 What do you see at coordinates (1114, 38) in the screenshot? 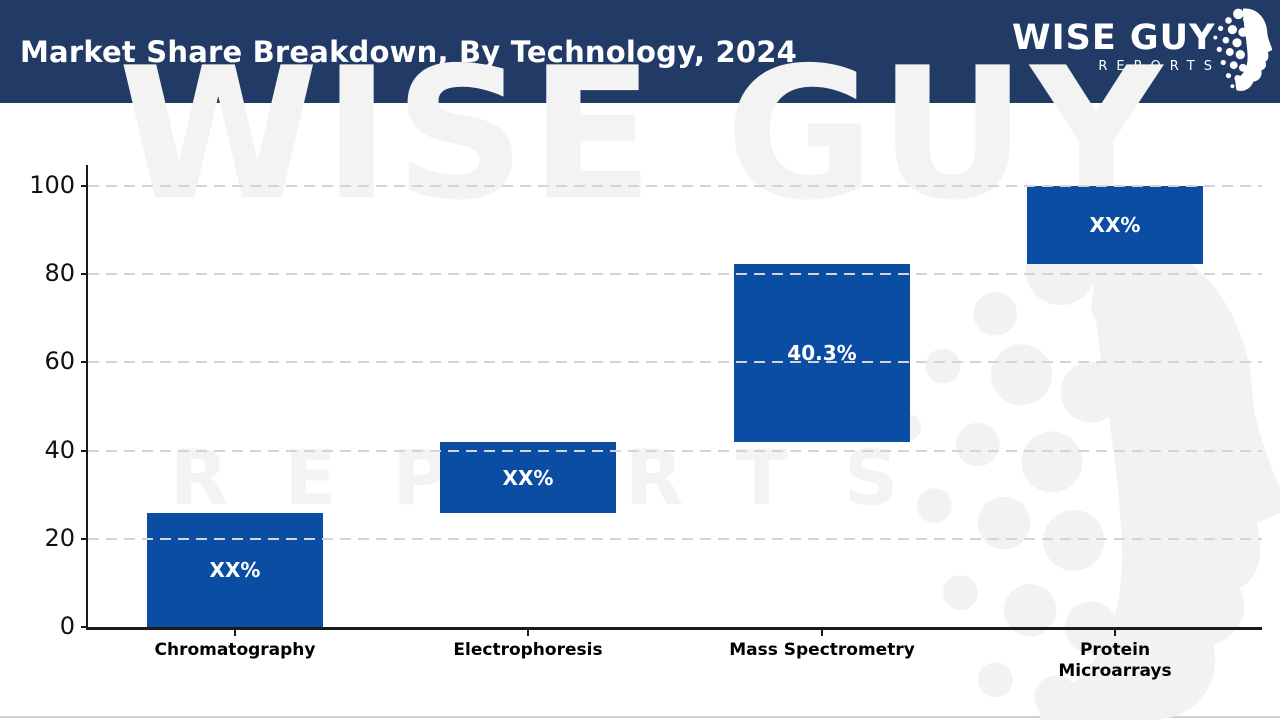
I see `brand-name: WISE GUY` at bounding box center [1114, 38].